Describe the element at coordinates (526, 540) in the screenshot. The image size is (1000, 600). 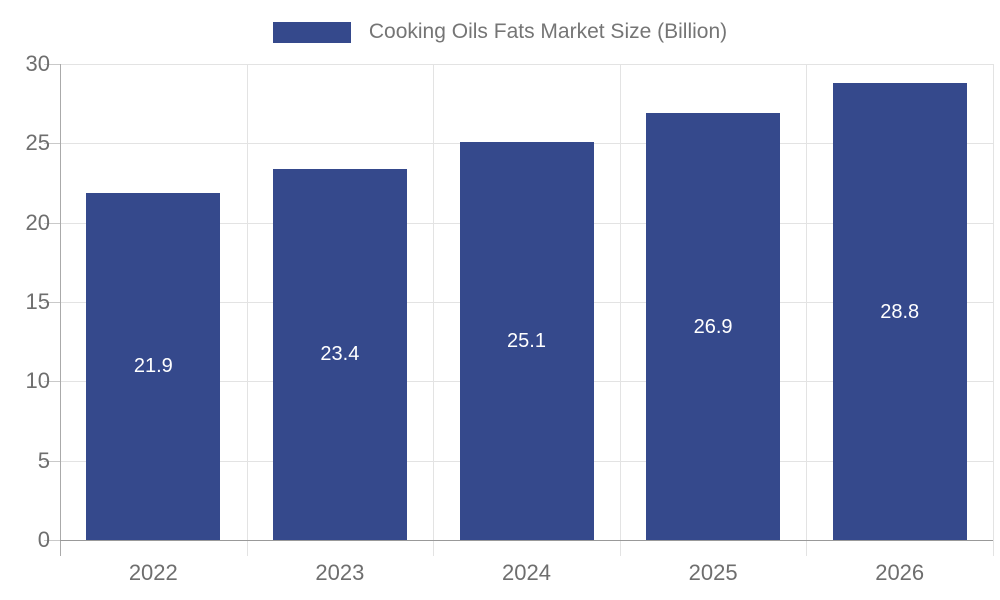
I see `x-axis-line` at that location.